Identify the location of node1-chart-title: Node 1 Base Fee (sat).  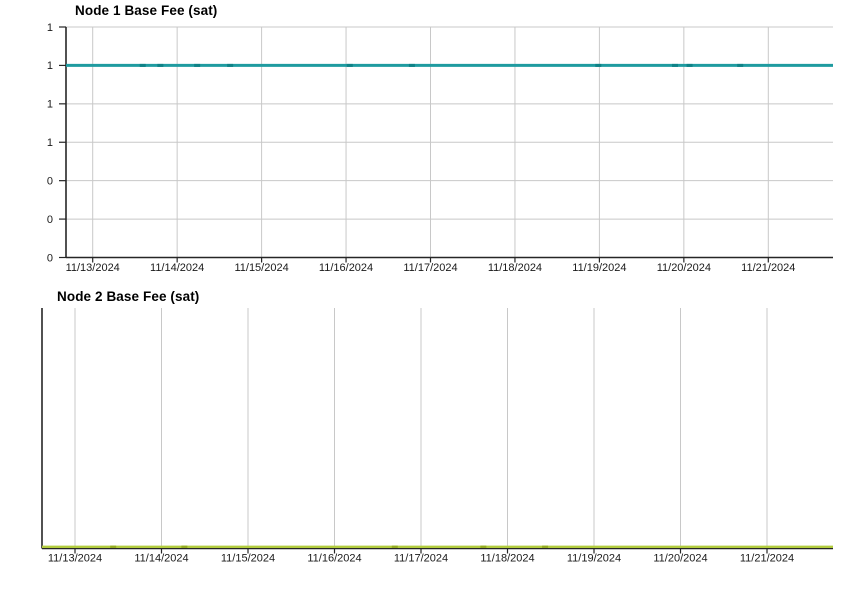
(146, 10).